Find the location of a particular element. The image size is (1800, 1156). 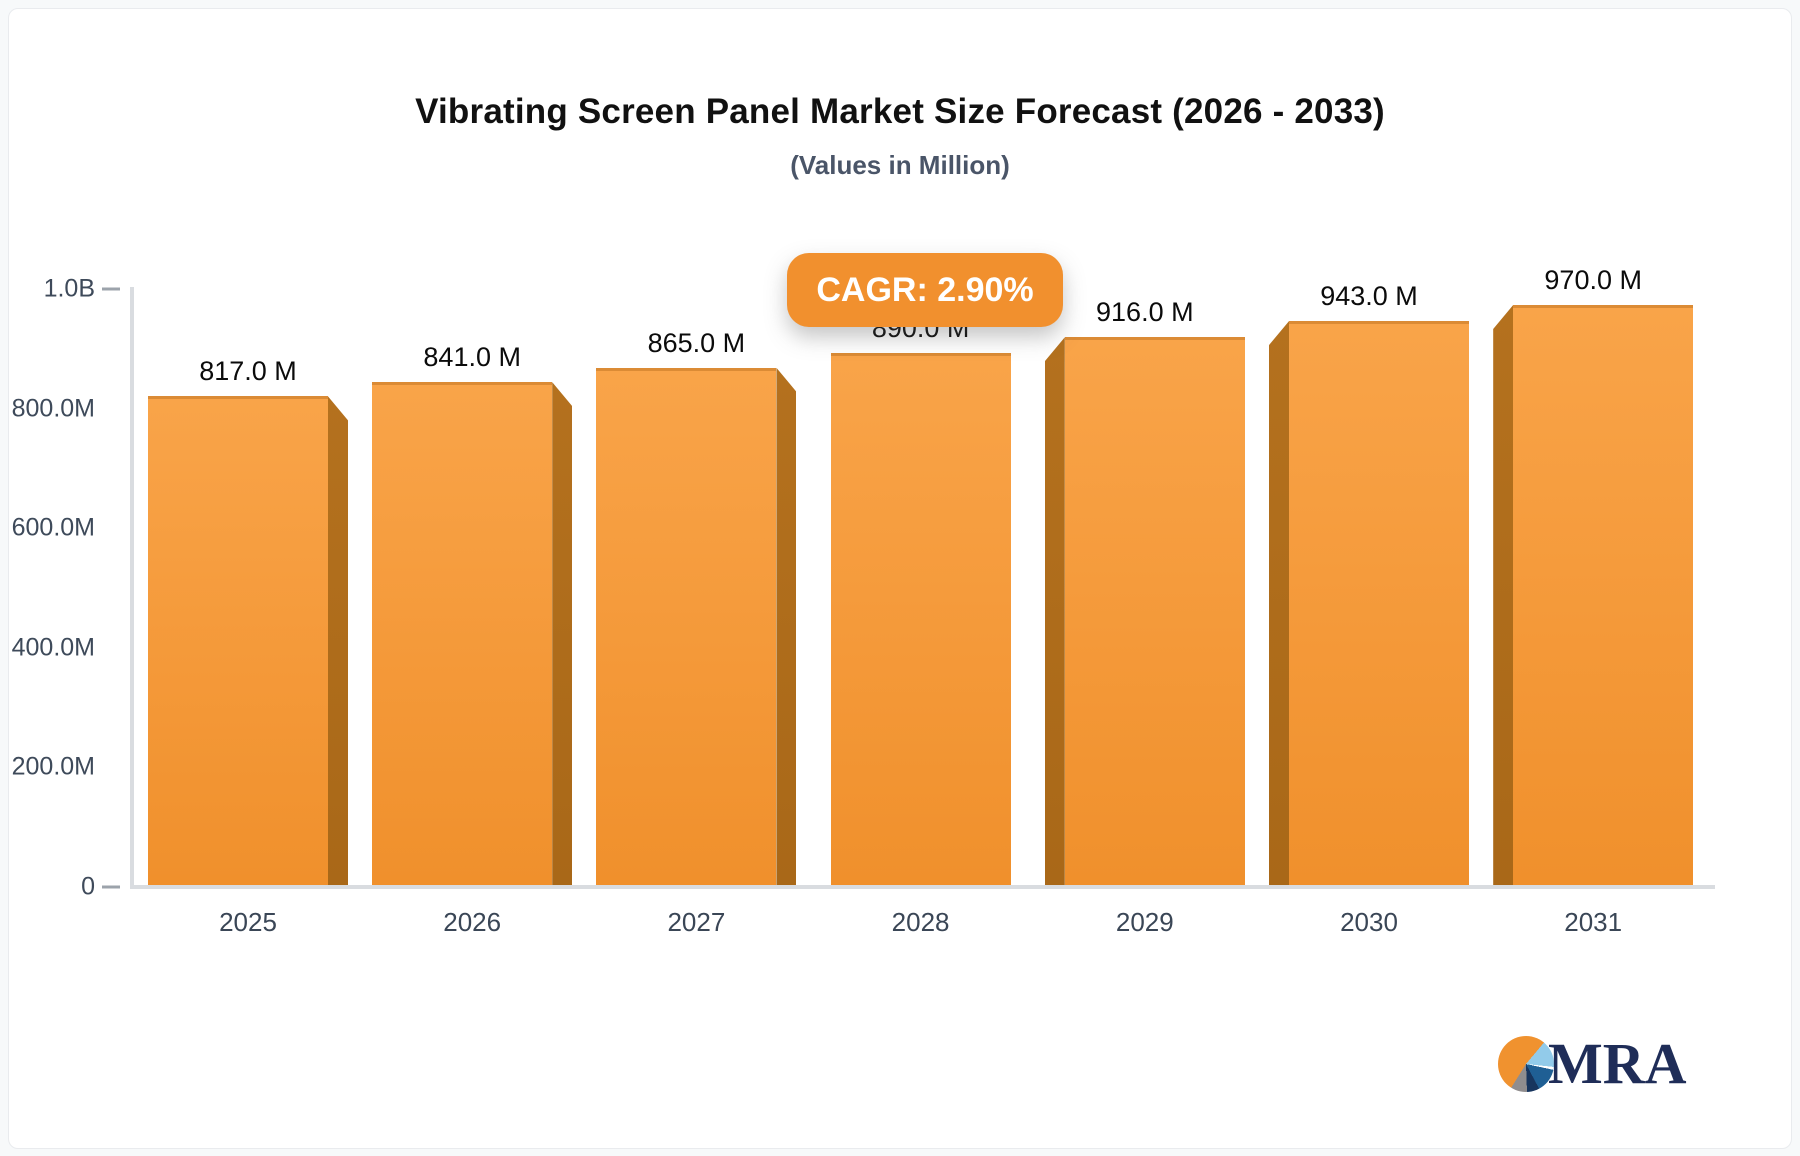

bar-value-label: 817.0 M is located at coordinates (248, 371).